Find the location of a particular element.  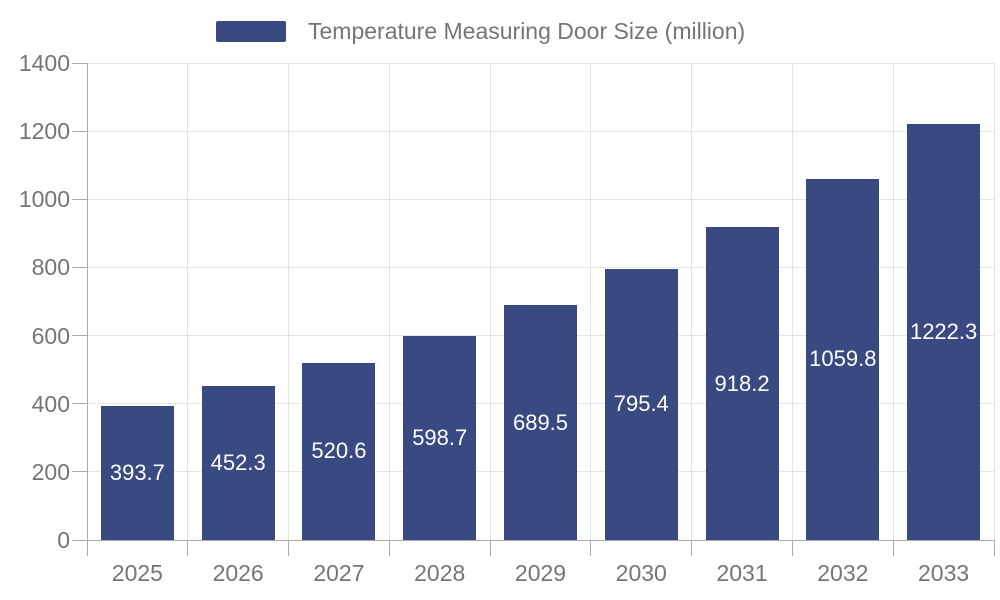

x-tick-label: 2030 is located at coordinates (641, 573).